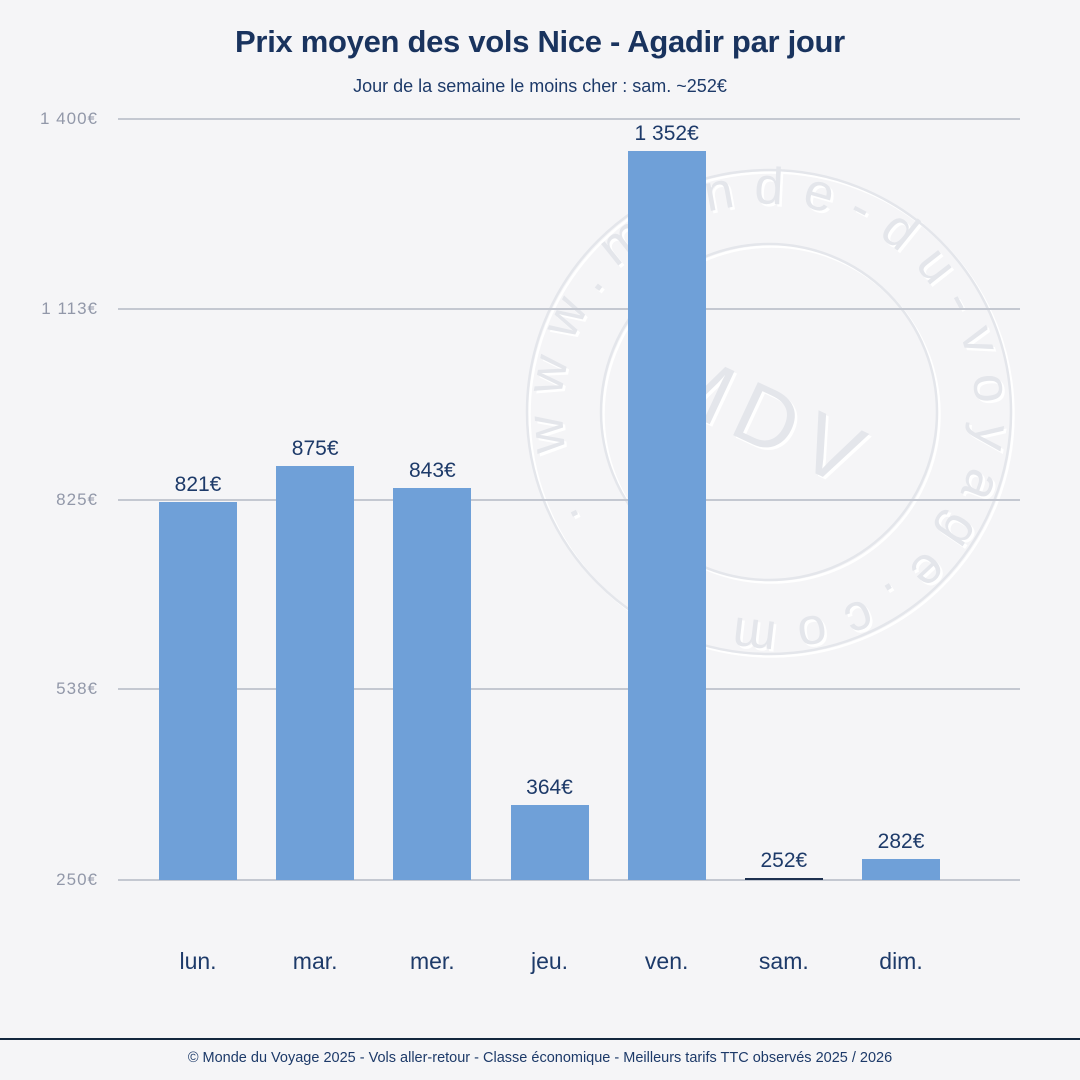 The height and width of the screenshot is (1080, 1080). I want to click on bar-mer, so click(432, 683).